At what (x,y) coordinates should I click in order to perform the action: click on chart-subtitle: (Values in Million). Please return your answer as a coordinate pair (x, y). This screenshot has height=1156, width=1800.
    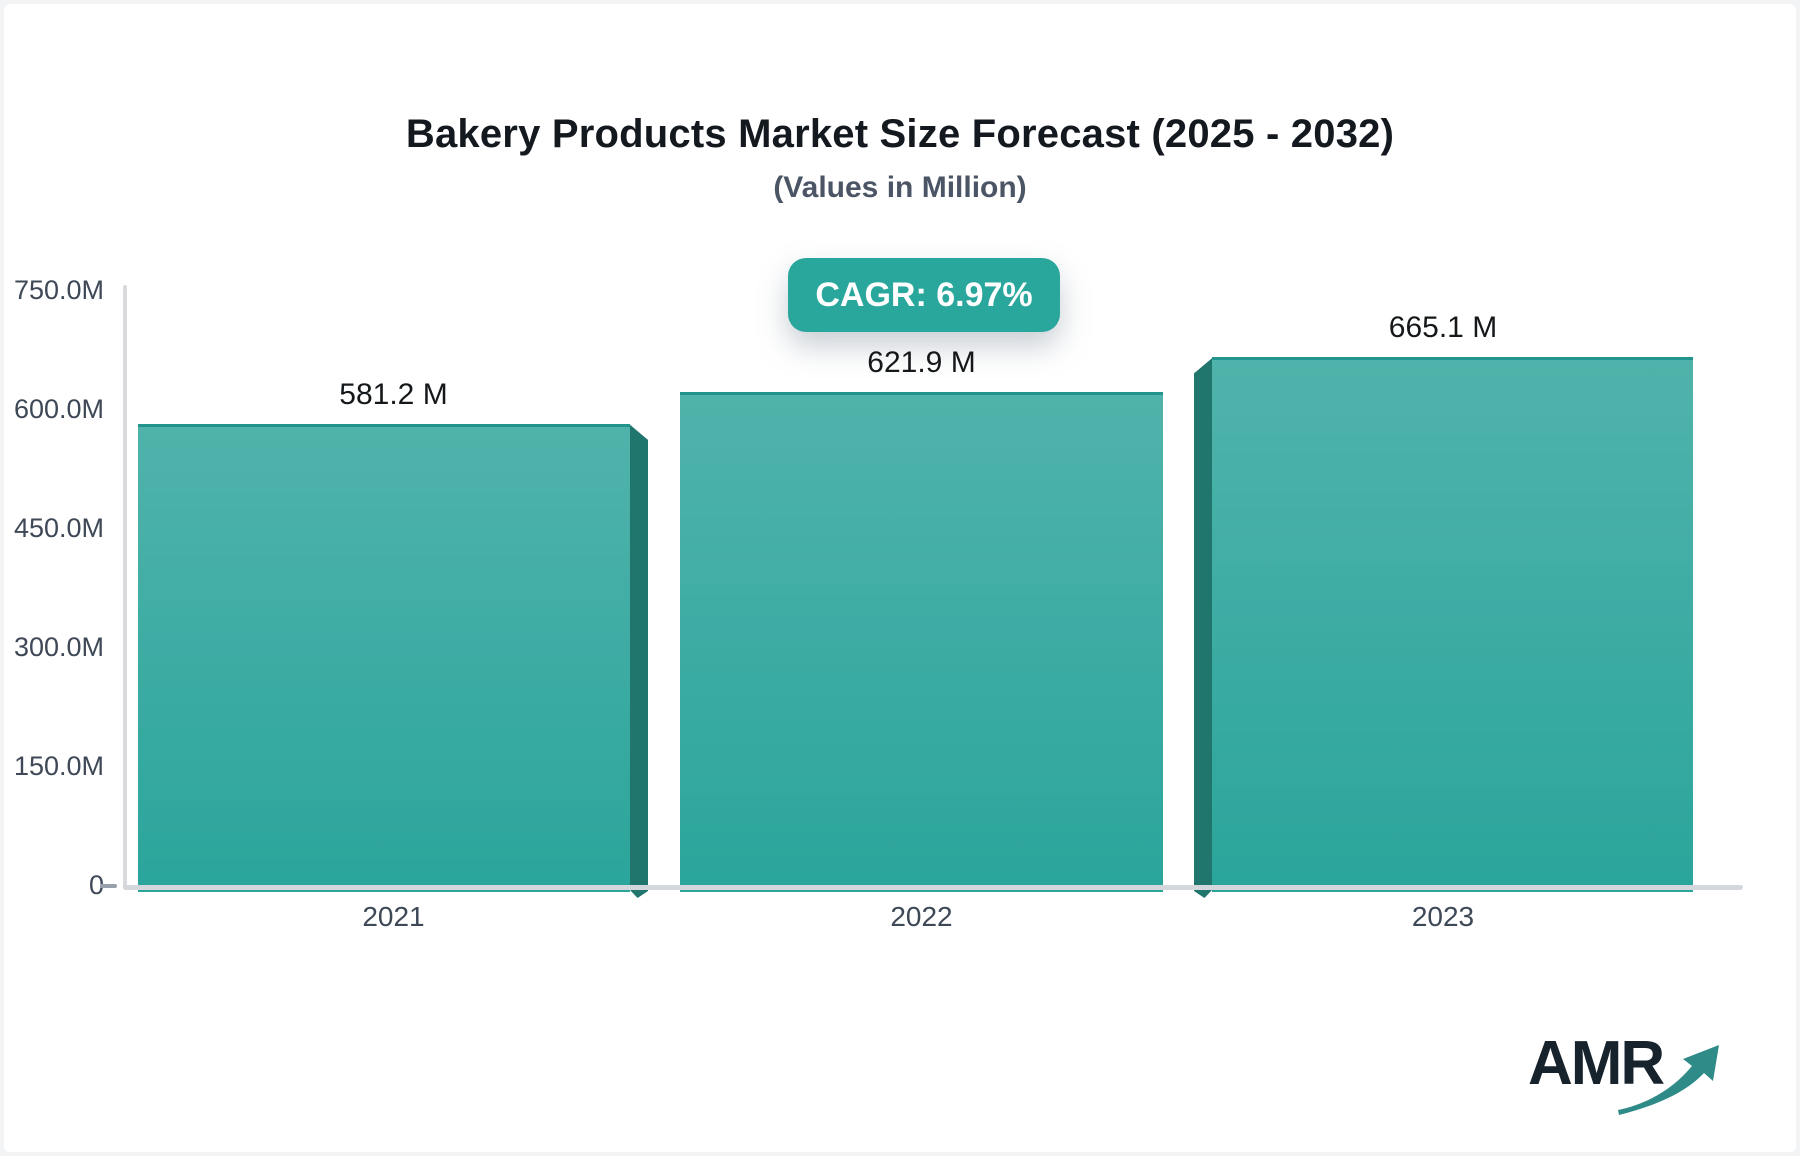
    Looking at the image, I should click on (900, 187).